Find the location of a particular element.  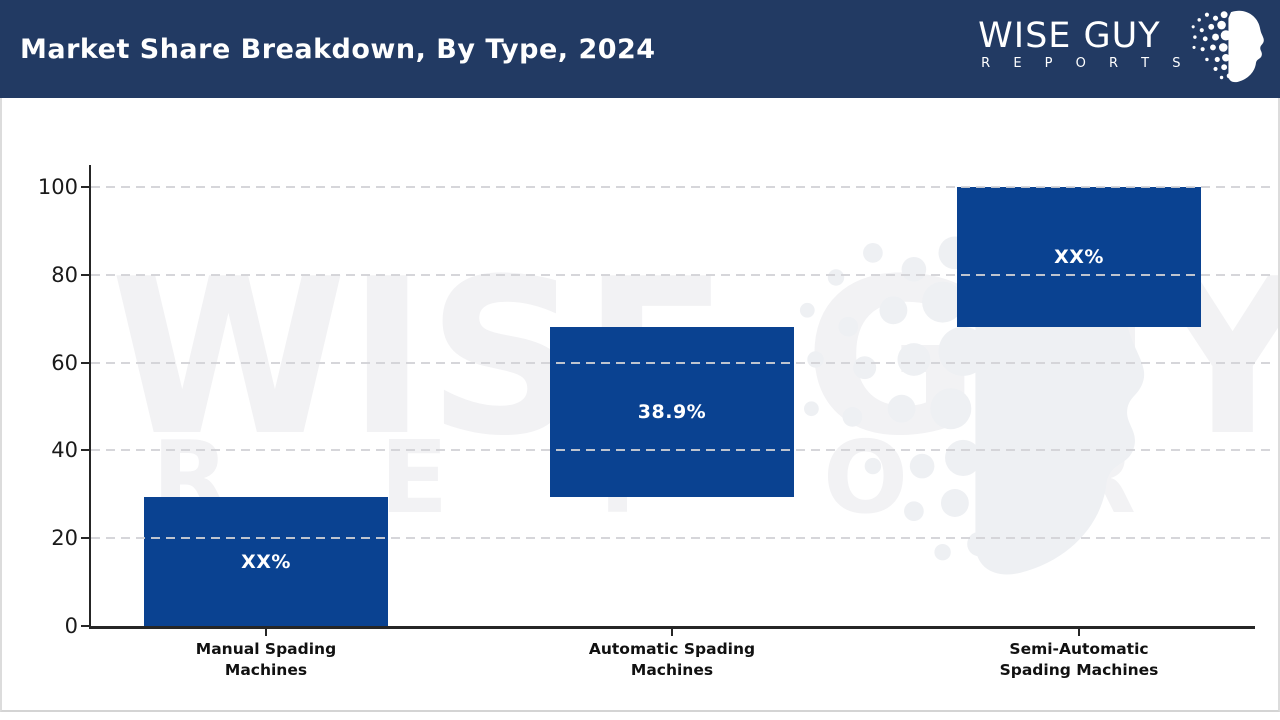

y-tick-label: 20 is located at coordinates (64, 538).